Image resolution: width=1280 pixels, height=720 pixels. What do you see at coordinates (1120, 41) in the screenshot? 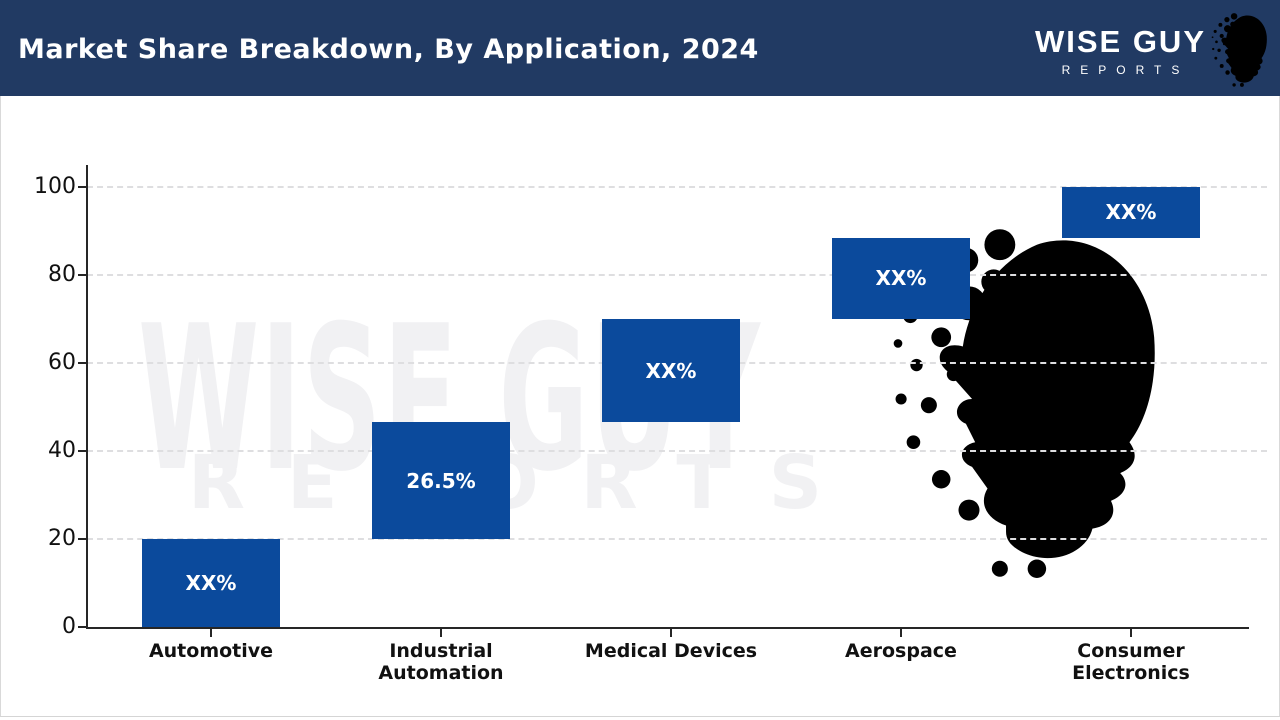
I see `brand-name: WISE GUY` at bounding box center [1120, 41].